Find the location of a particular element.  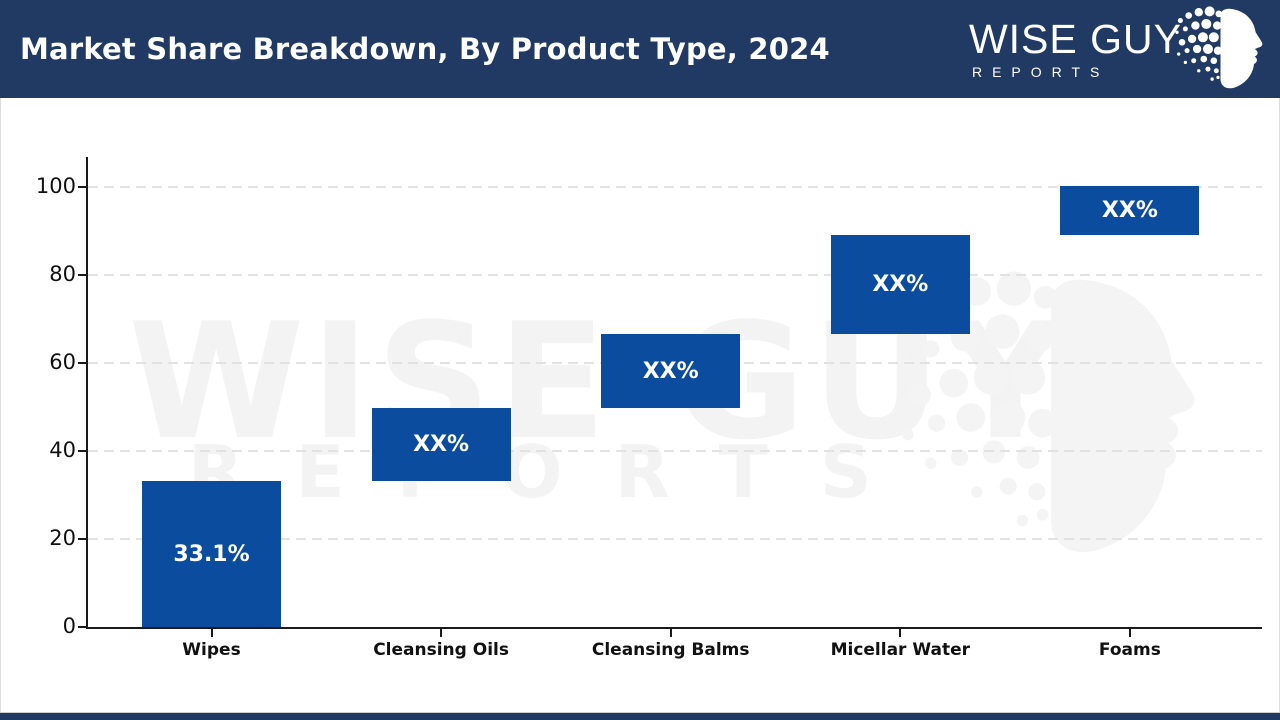

y-tick-label: 60 is located at coordinates (62, 362).